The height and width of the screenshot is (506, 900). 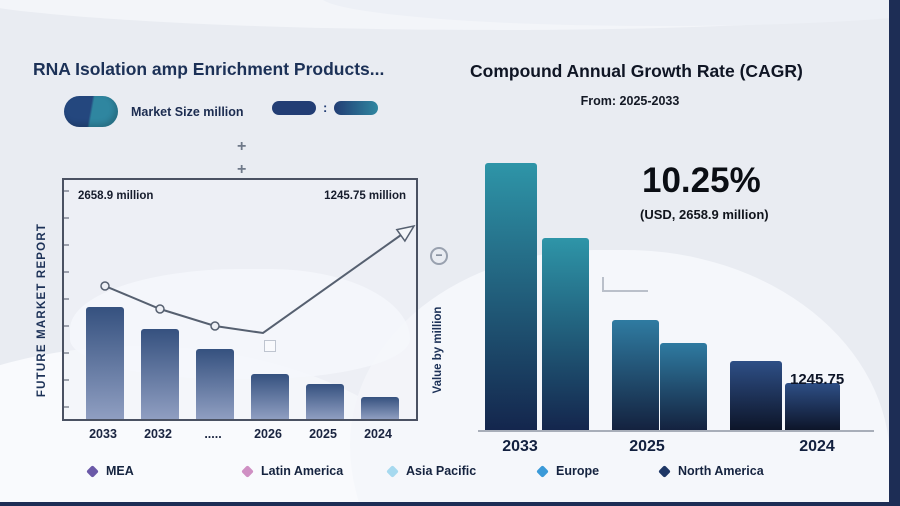 I want to click on left-x-axis: 2033 2032..... 2026 2025 2024, so click(x=240, y=437).